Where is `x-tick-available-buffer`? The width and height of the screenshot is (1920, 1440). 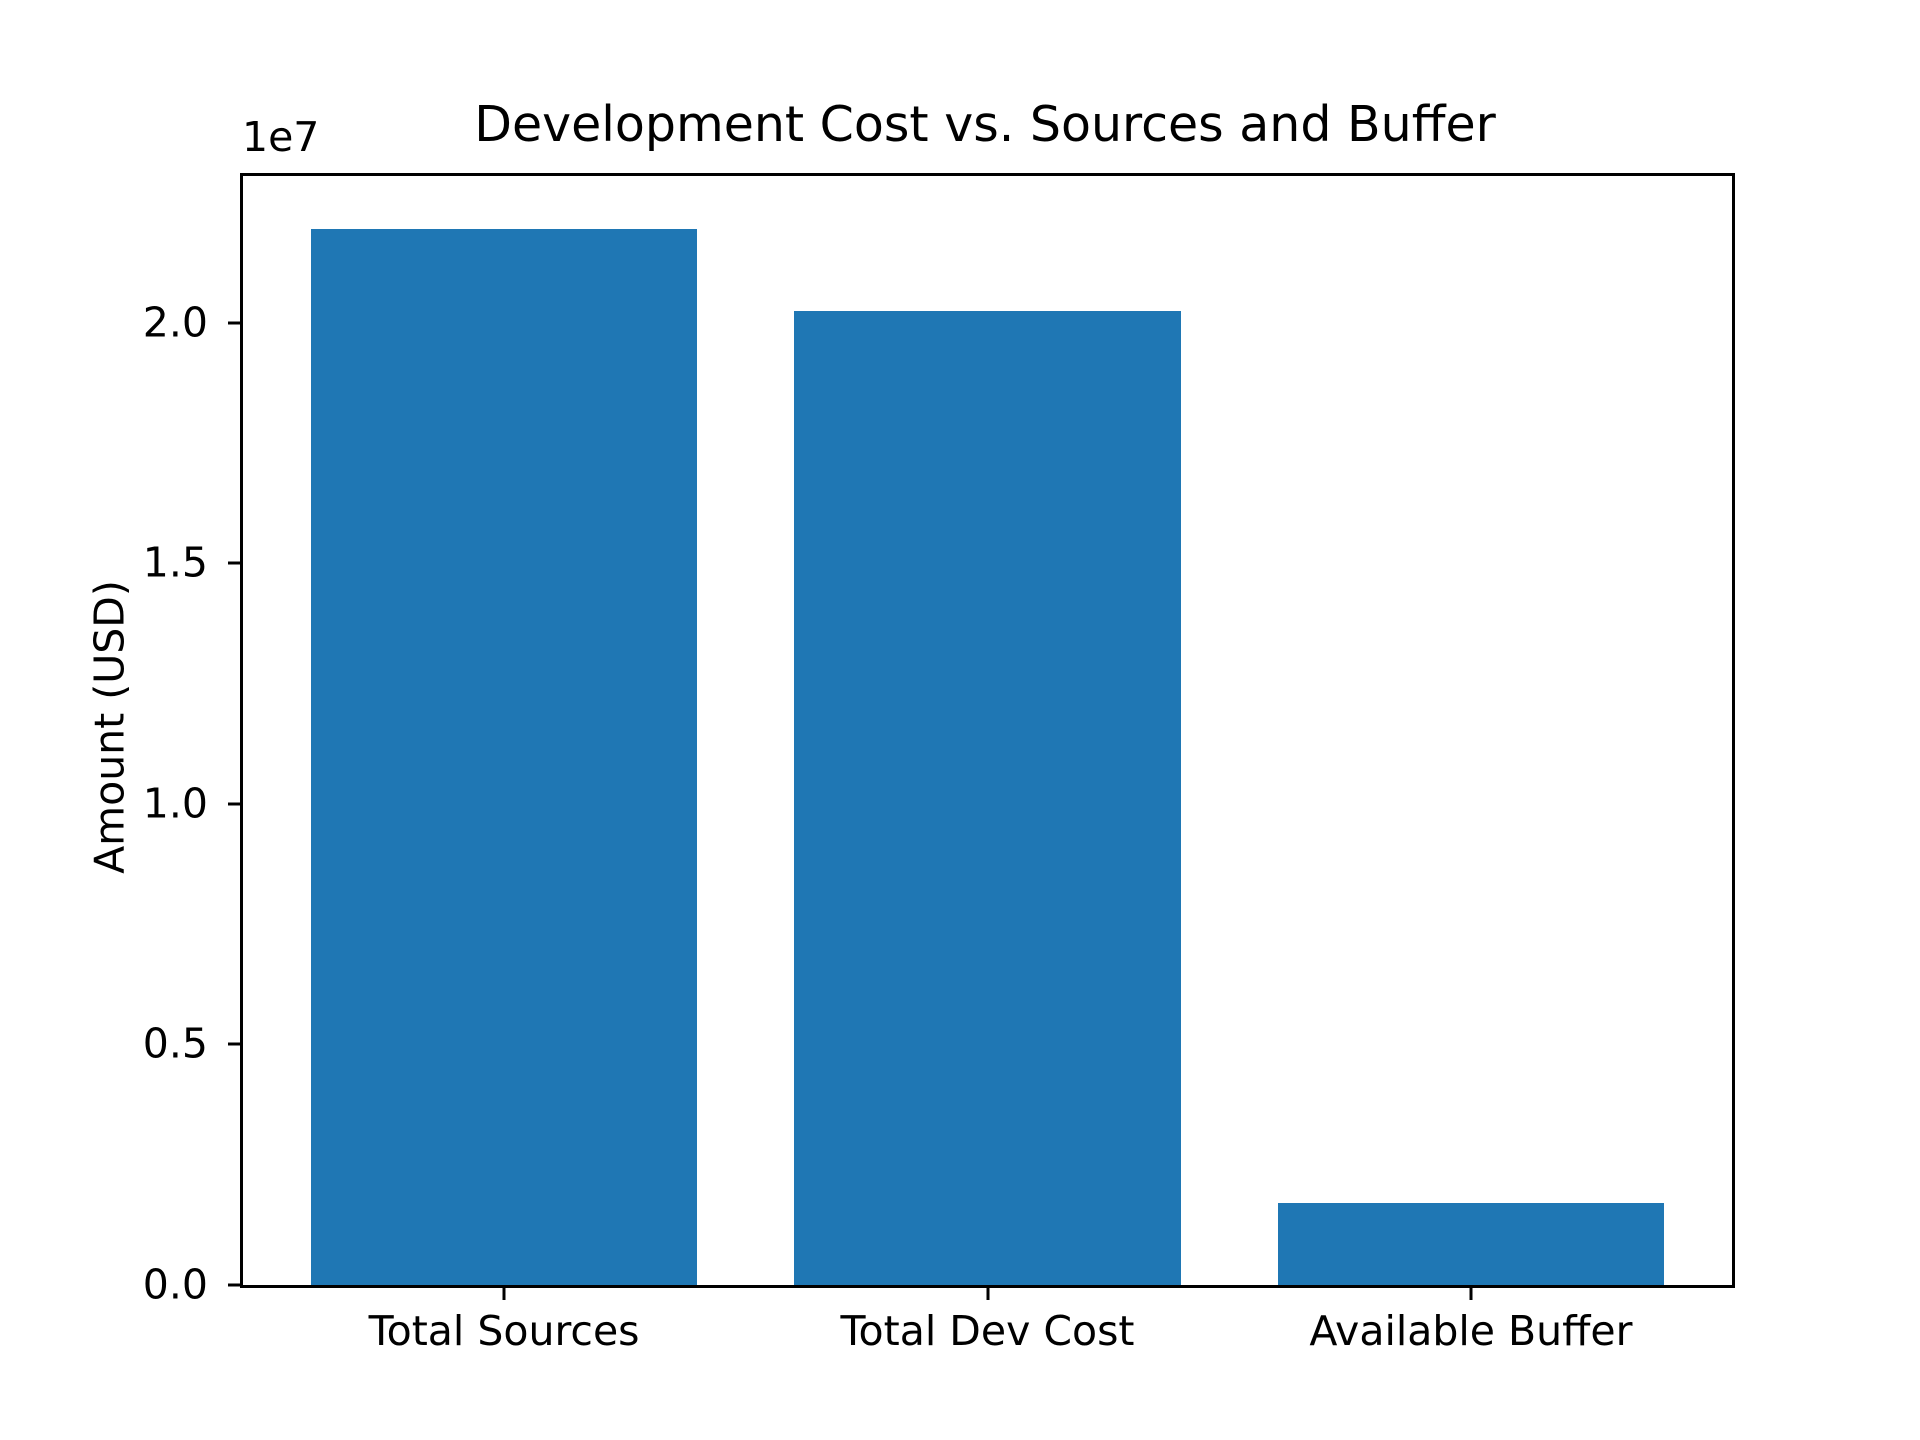
x-tick-available-buffer is located at coordinates (1471, 1294).